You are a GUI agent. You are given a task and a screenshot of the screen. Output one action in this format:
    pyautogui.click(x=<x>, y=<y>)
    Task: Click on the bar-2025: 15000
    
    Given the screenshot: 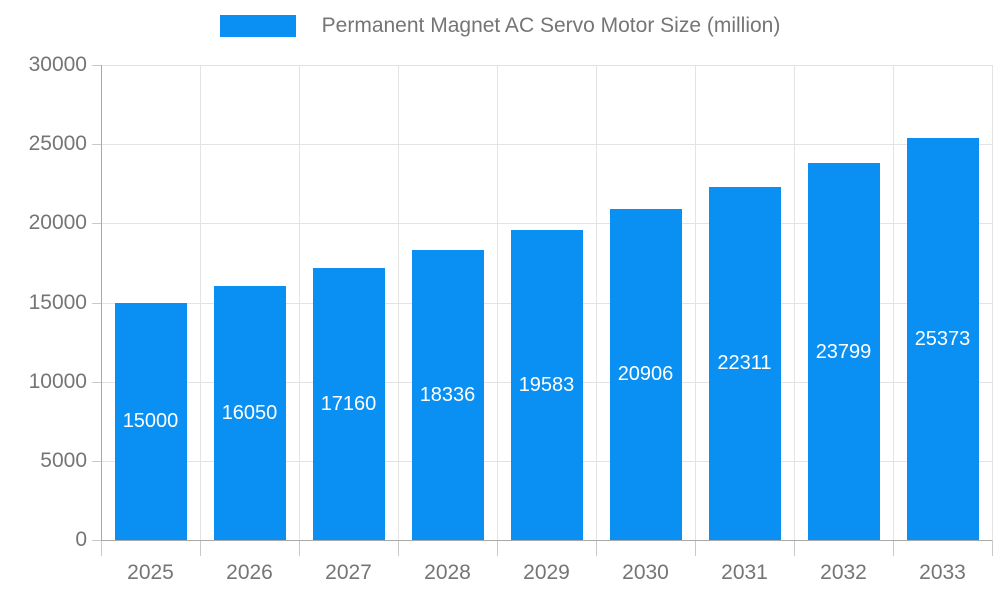 What is the action you would take?
    pyautogui.click(x=150, y=421)
    